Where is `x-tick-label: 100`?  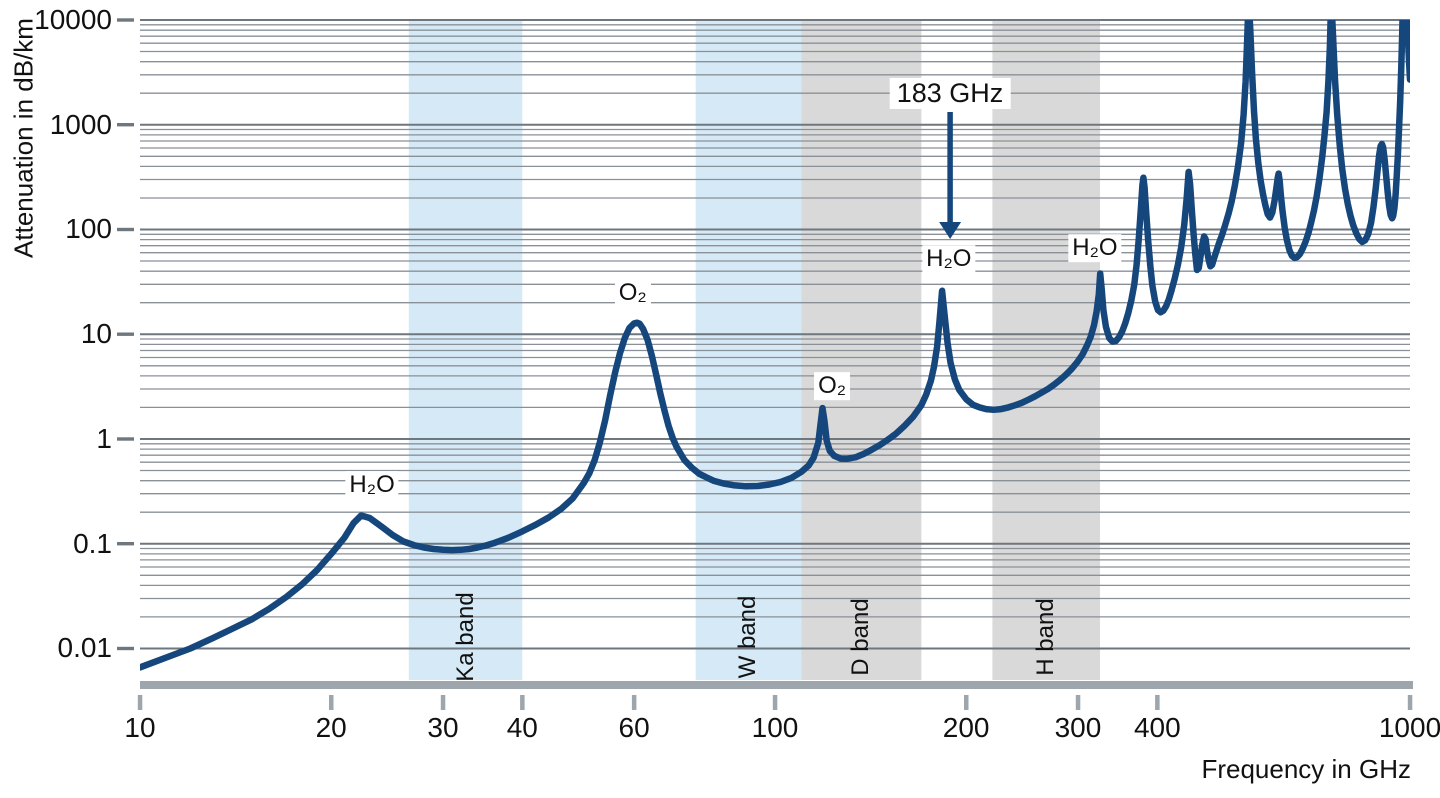
x-tick-label: 100 is located at coordinates (775, 727).